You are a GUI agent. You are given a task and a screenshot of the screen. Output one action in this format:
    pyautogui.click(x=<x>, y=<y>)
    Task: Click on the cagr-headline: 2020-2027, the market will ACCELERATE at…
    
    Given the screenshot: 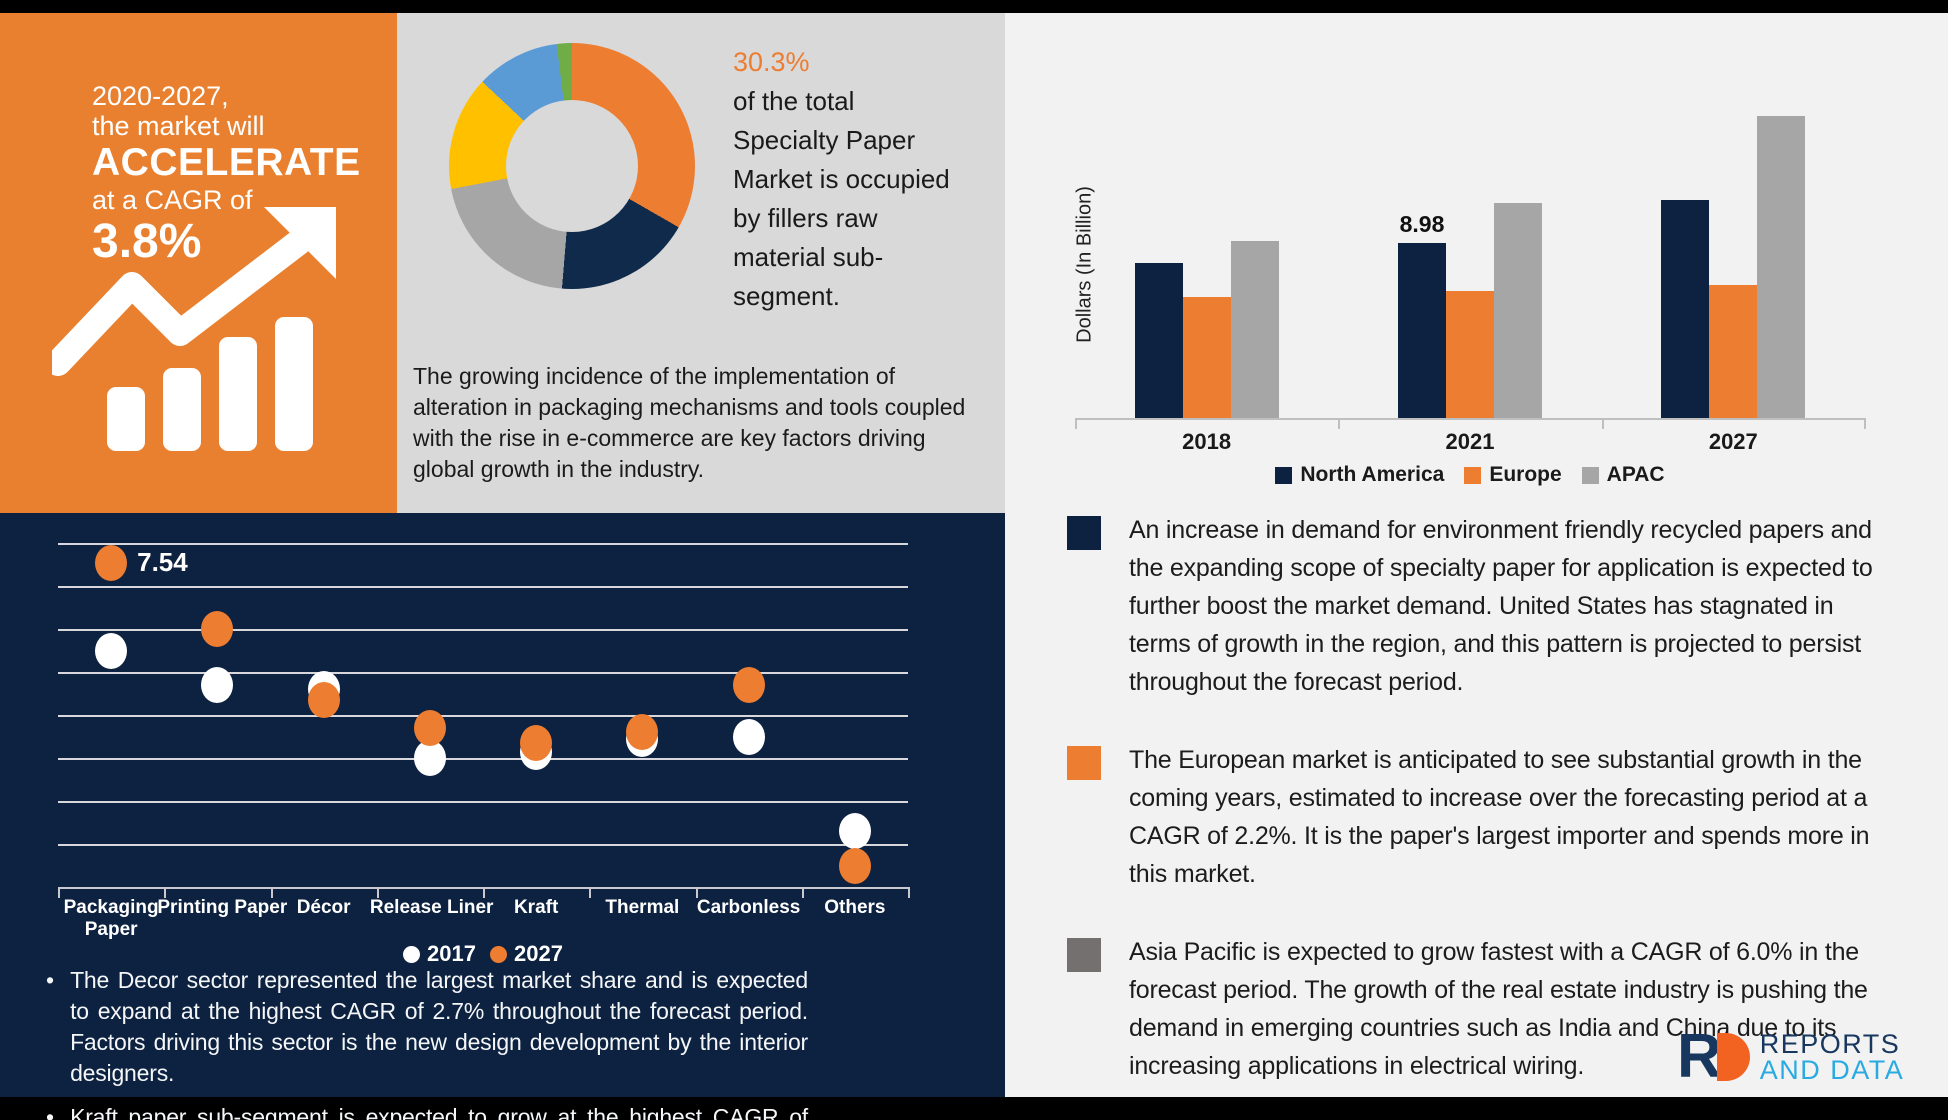 What is the action you would take?
    pyautogui.click(x=226, y=175)
    